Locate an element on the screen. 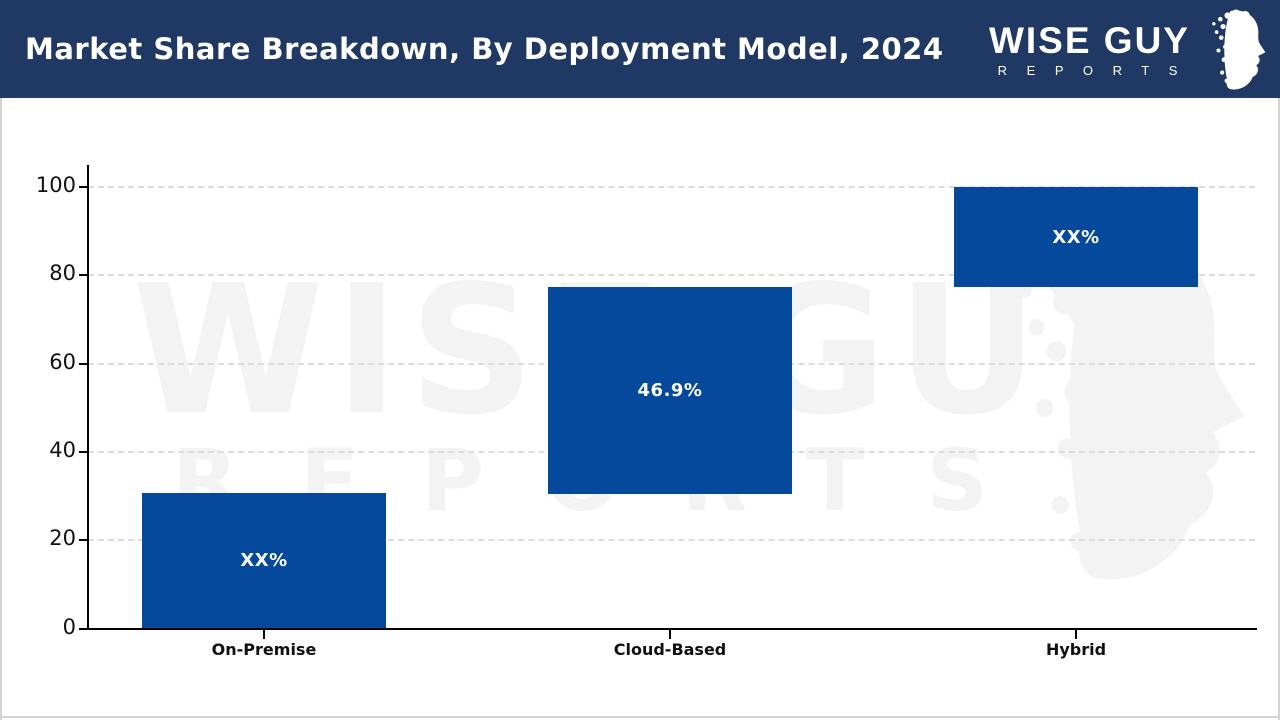 The height and width of the screenshot is (720, 1280). bar-hybrid: XX% is located at coordinates (1076, 237).